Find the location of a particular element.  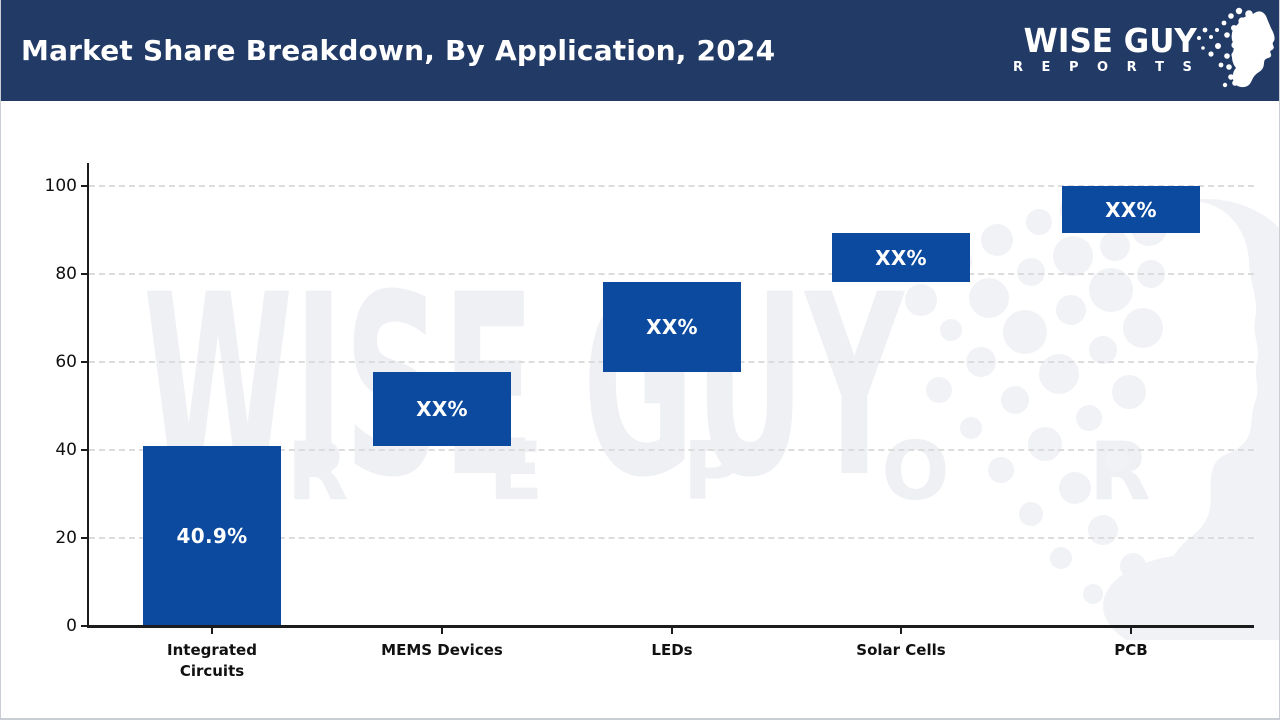

bar-integrated-circuits: 40.9% is located at coordinates (212, 536).